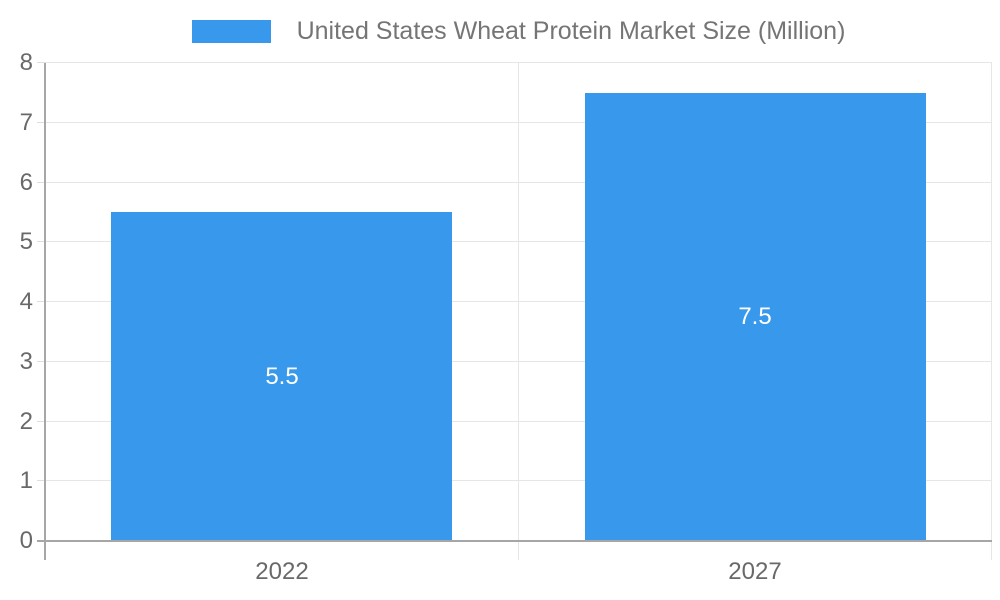  What do you see at coordinates (45, 311) in the screenshot?
I see `y-axis-line` at bounding box center [45, 311].